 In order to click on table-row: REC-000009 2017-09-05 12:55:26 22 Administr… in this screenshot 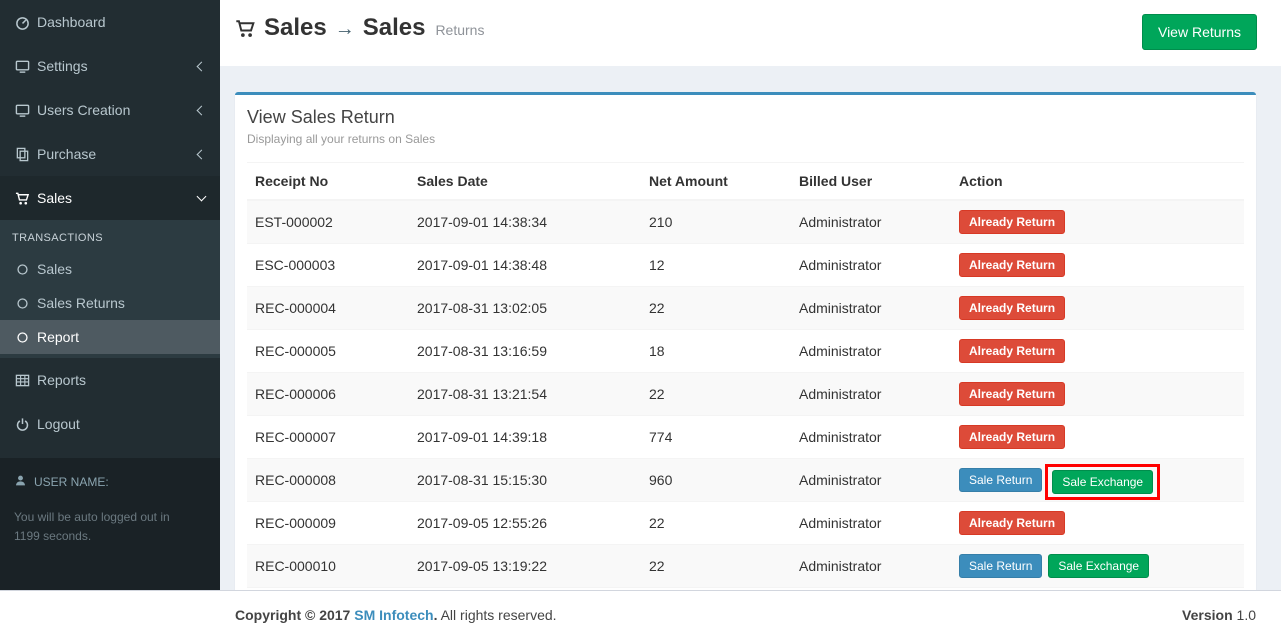, I will do `click(745, 523)`.